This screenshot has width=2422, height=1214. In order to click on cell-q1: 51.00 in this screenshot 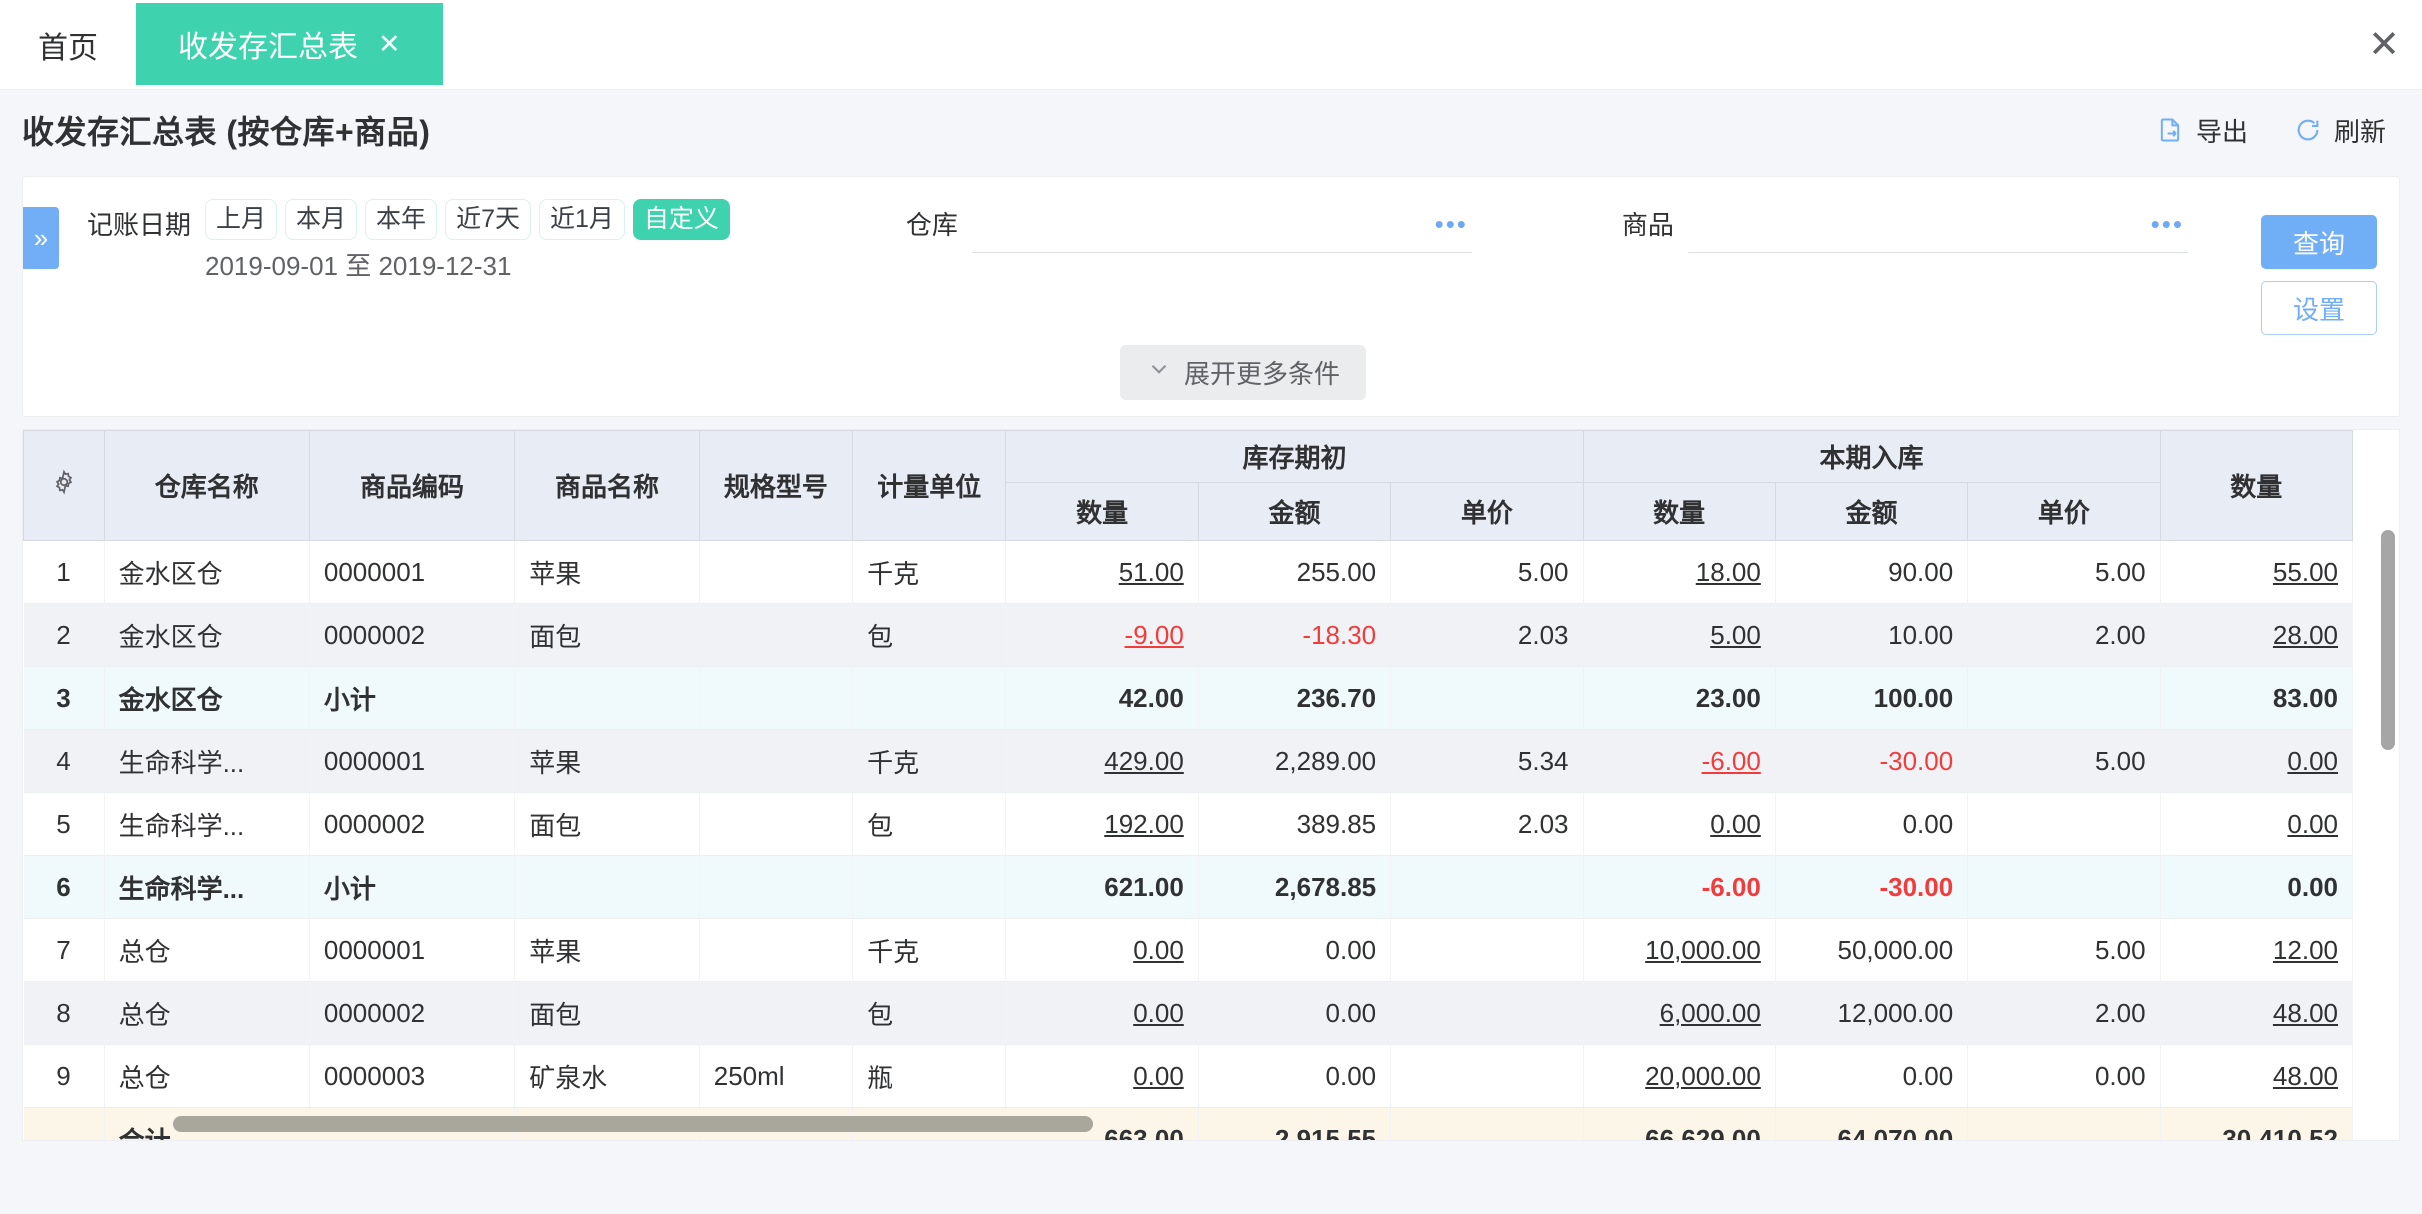, I will do `click(1102, 572)`.